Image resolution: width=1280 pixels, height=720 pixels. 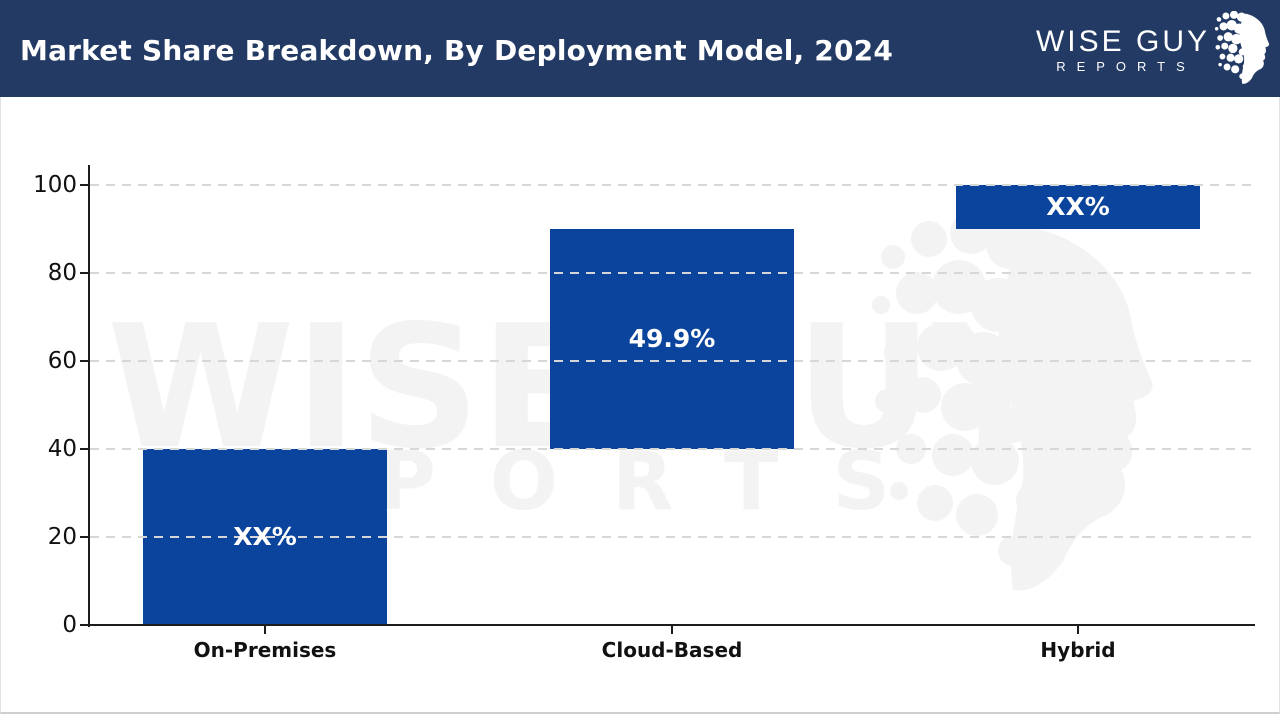 What do you see at coordinates (55, 185) in the screenshot?
I see `y-tick-label: 100` at bounding box center [55, 185].